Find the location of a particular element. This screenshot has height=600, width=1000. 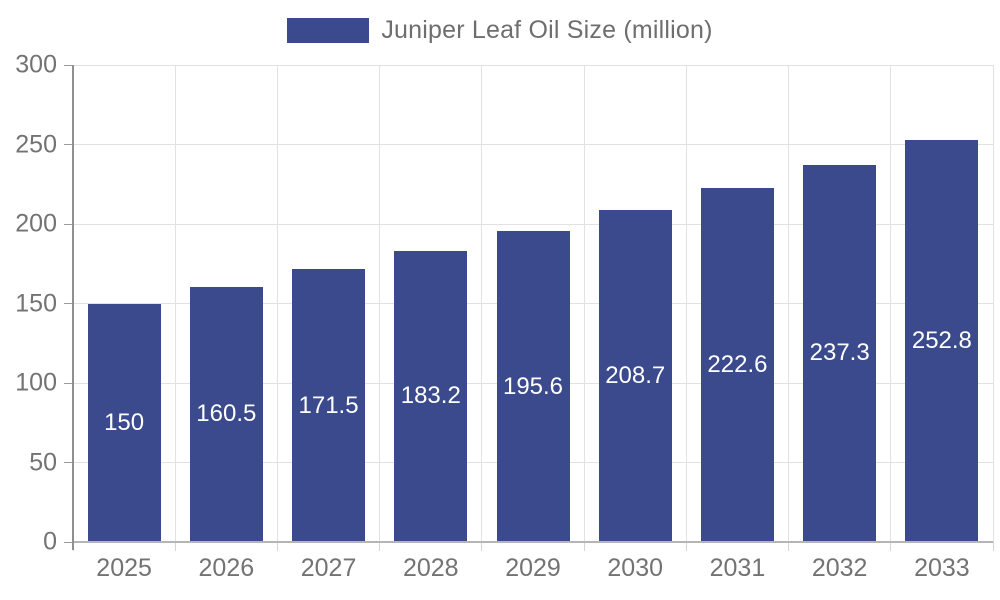

x-axis-label-2030: 2030 is located at coordinates (635, 568).